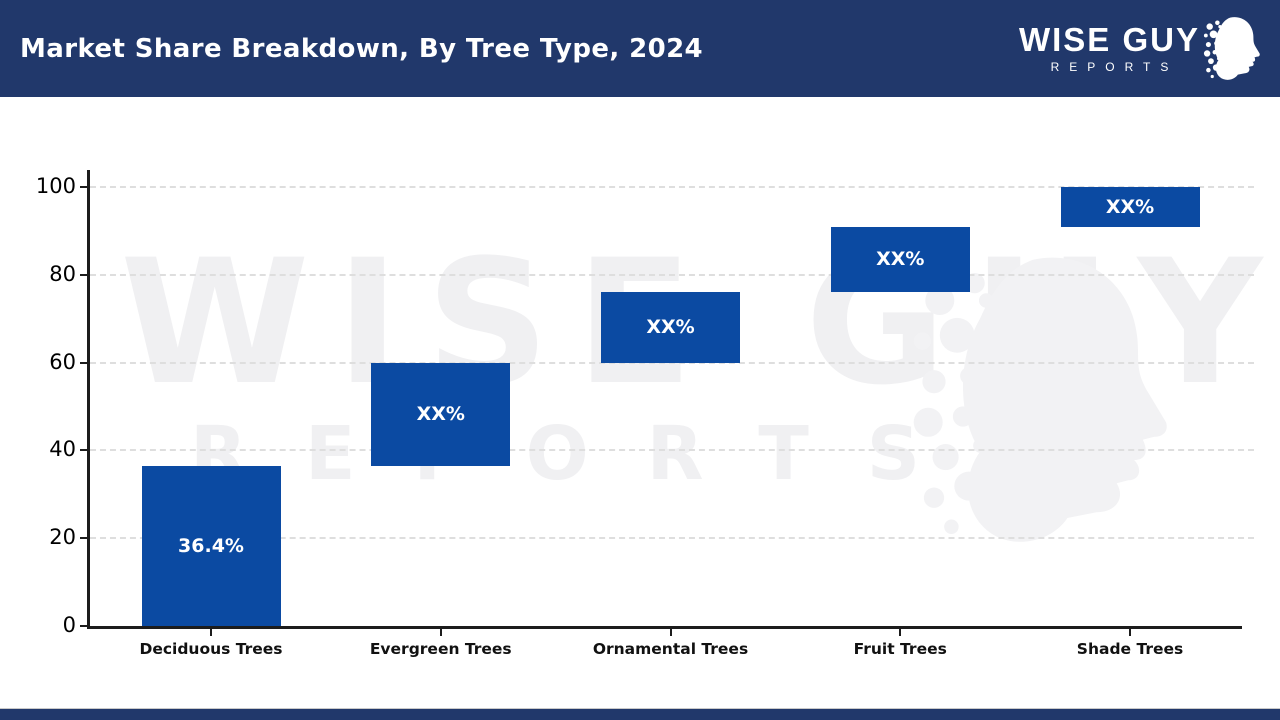 The width and height of the screenshot is (1280, 720). I want to click on brand-logo: WISE GUY REPORTS, so click(1142, 49).